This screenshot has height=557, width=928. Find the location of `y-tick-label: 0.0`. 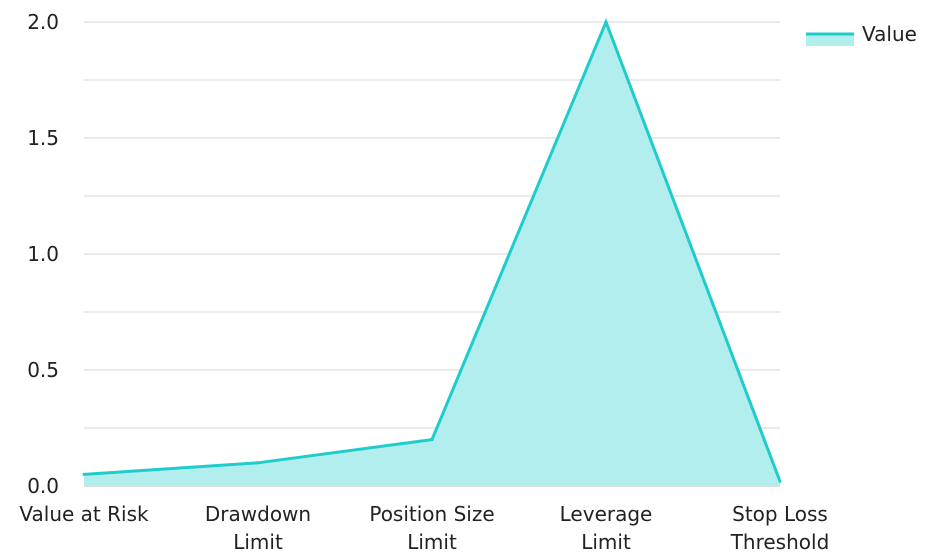

y-tick-label: 0.0 is located at coordinates (43, 486).